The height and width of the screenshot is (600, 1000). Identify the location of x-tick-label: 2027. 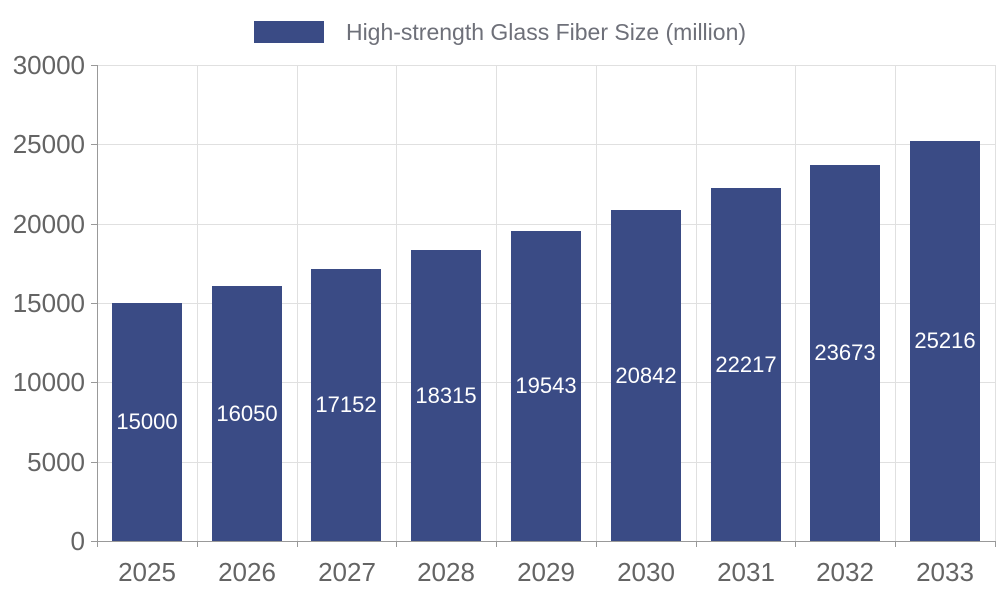
(347, 572).